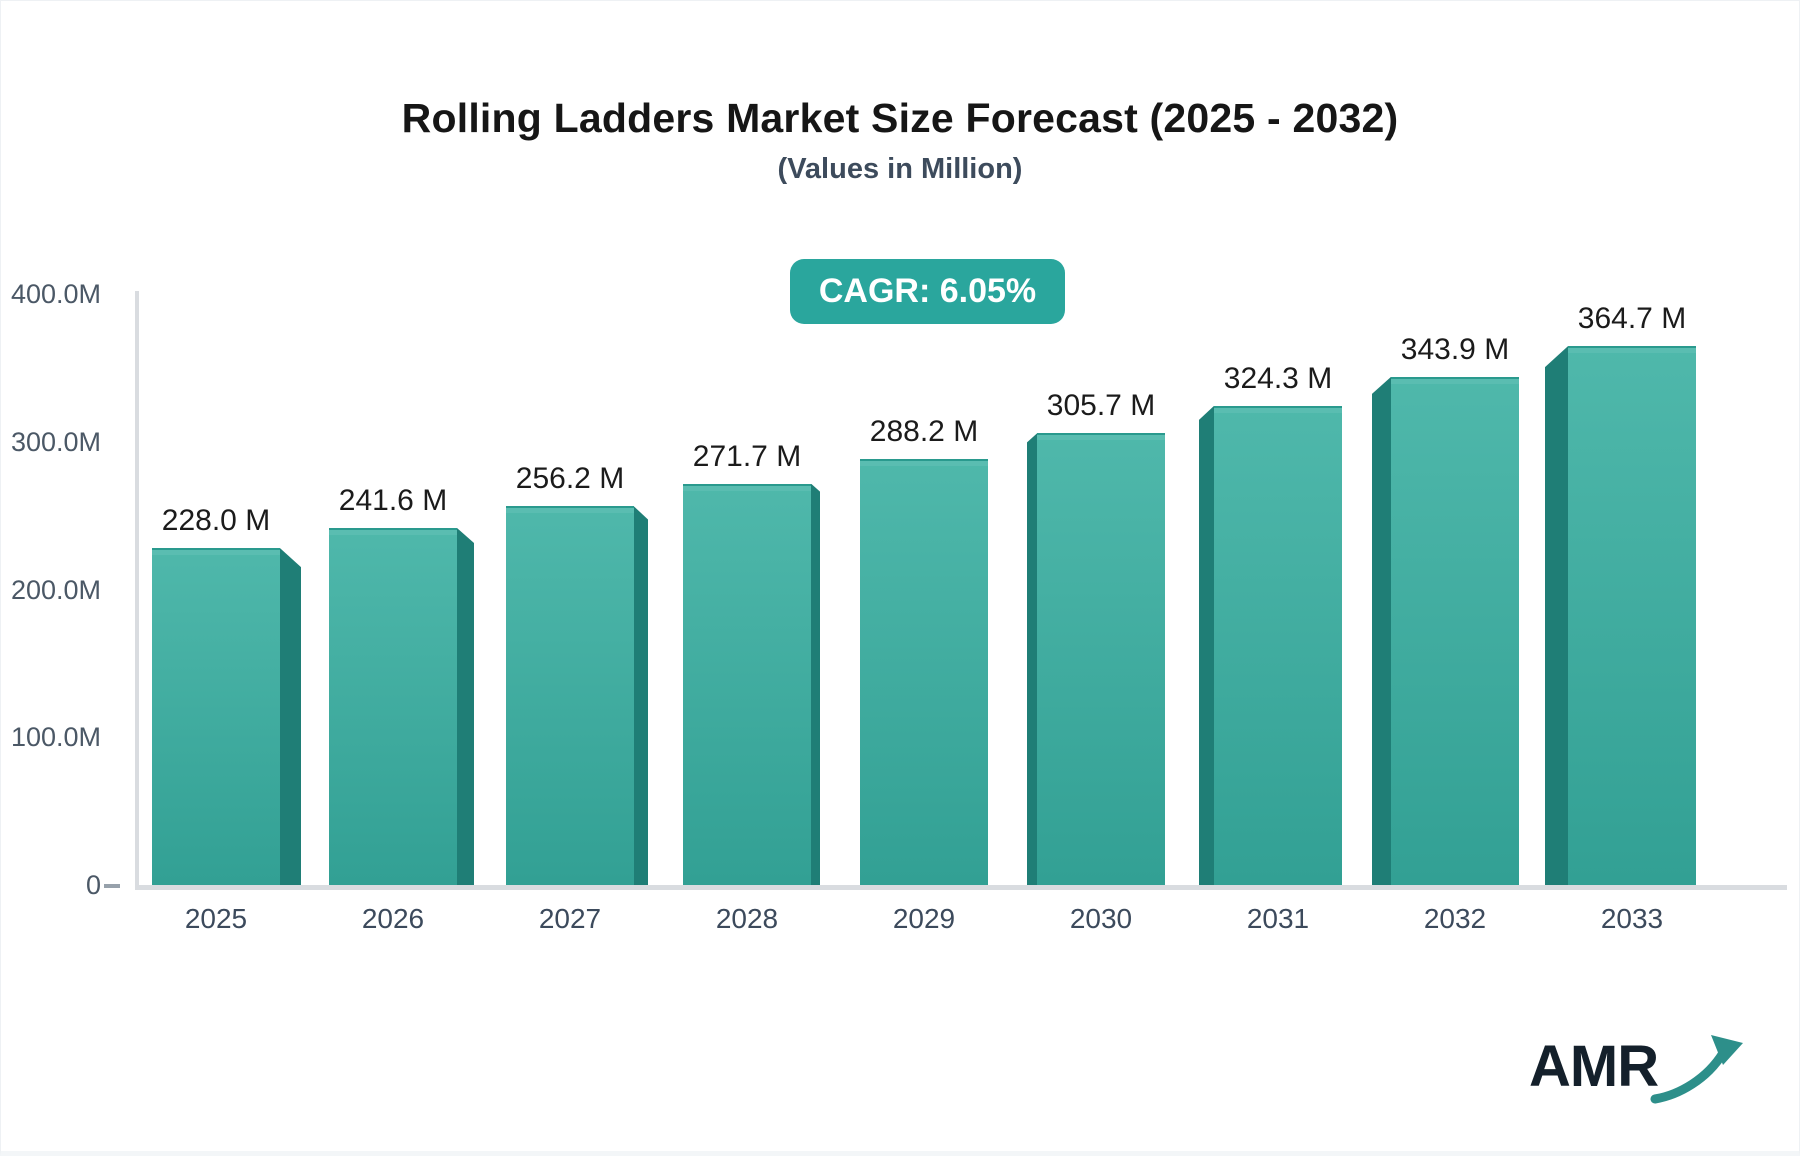  Describe the element at coordinates (1101, 406) in the screenshot. I see `bar-value-label-2030: 305.7 M` at that location.